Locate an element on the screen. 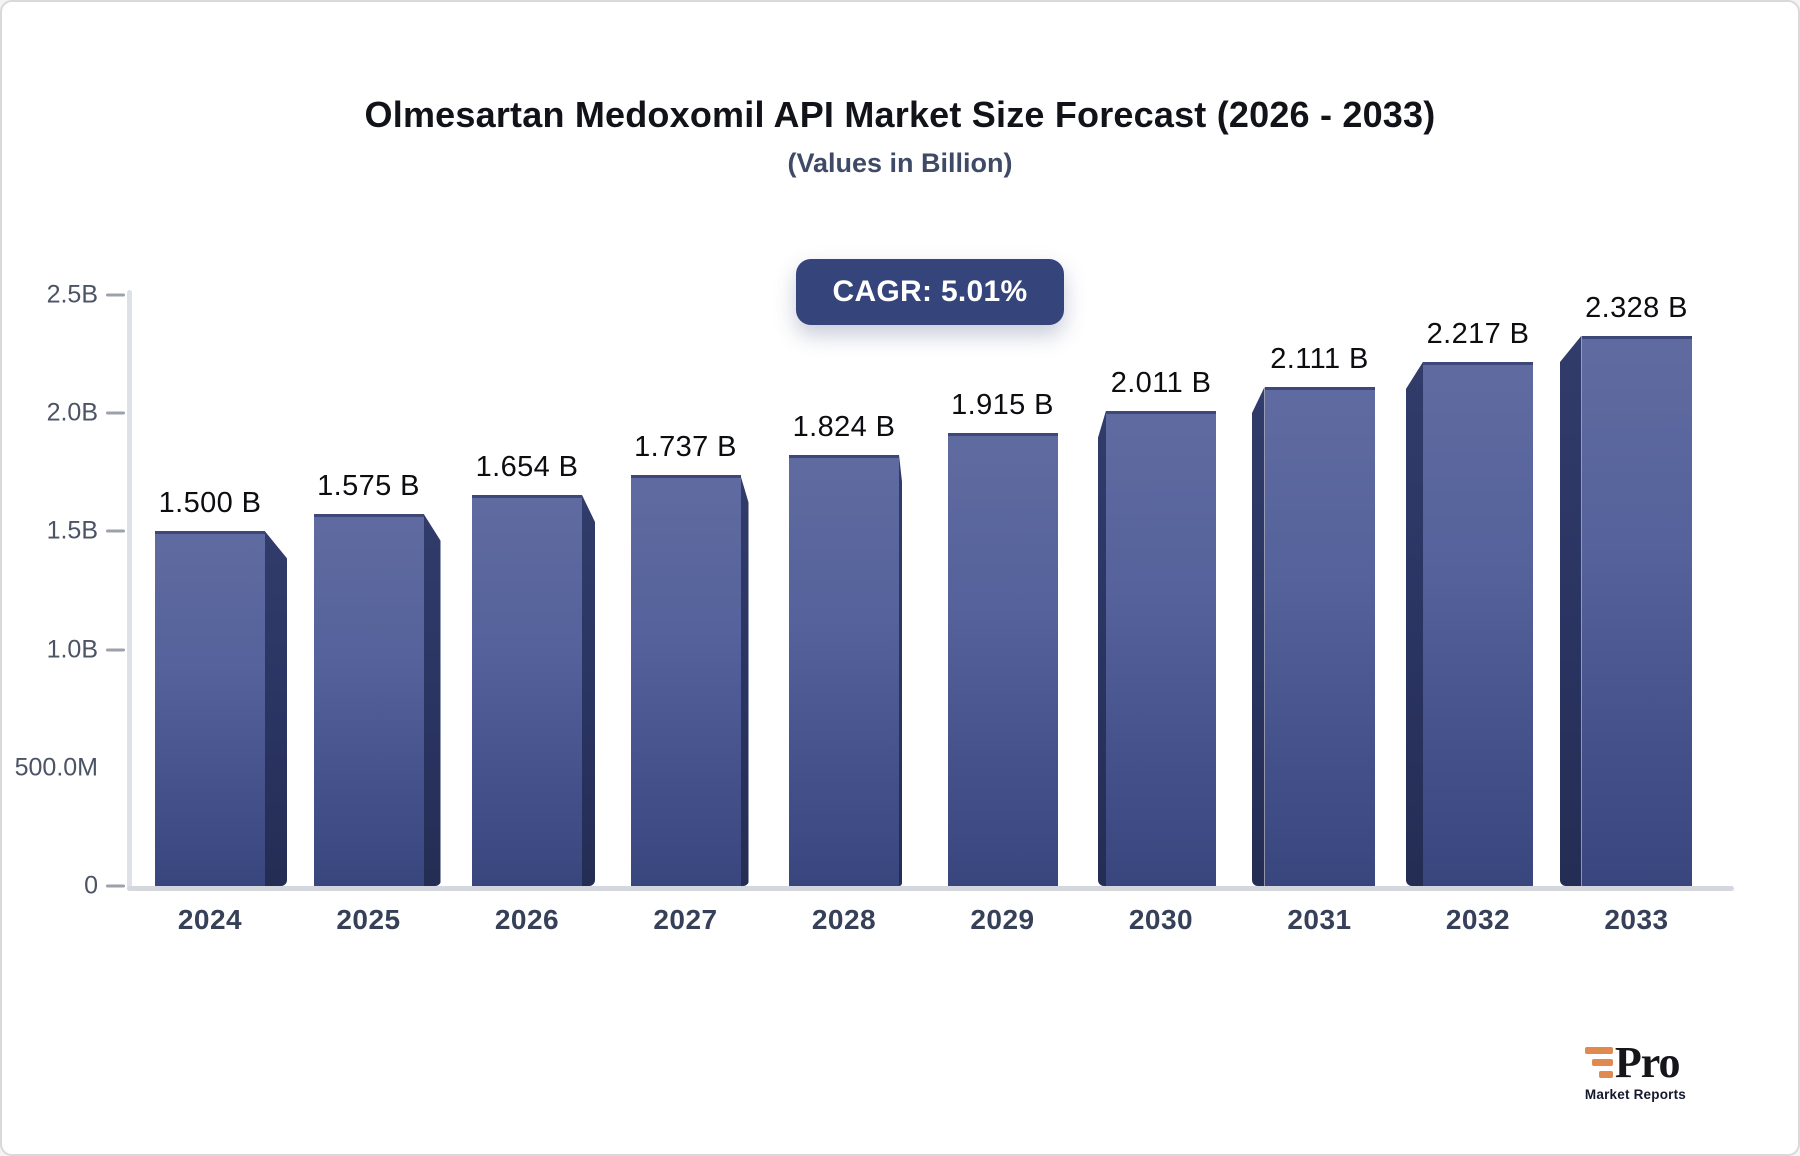 Image resolution: width=1800 pixels, height=1156 pixels. logo: Pro Market Reports is located at coordinates (1635, 1070).